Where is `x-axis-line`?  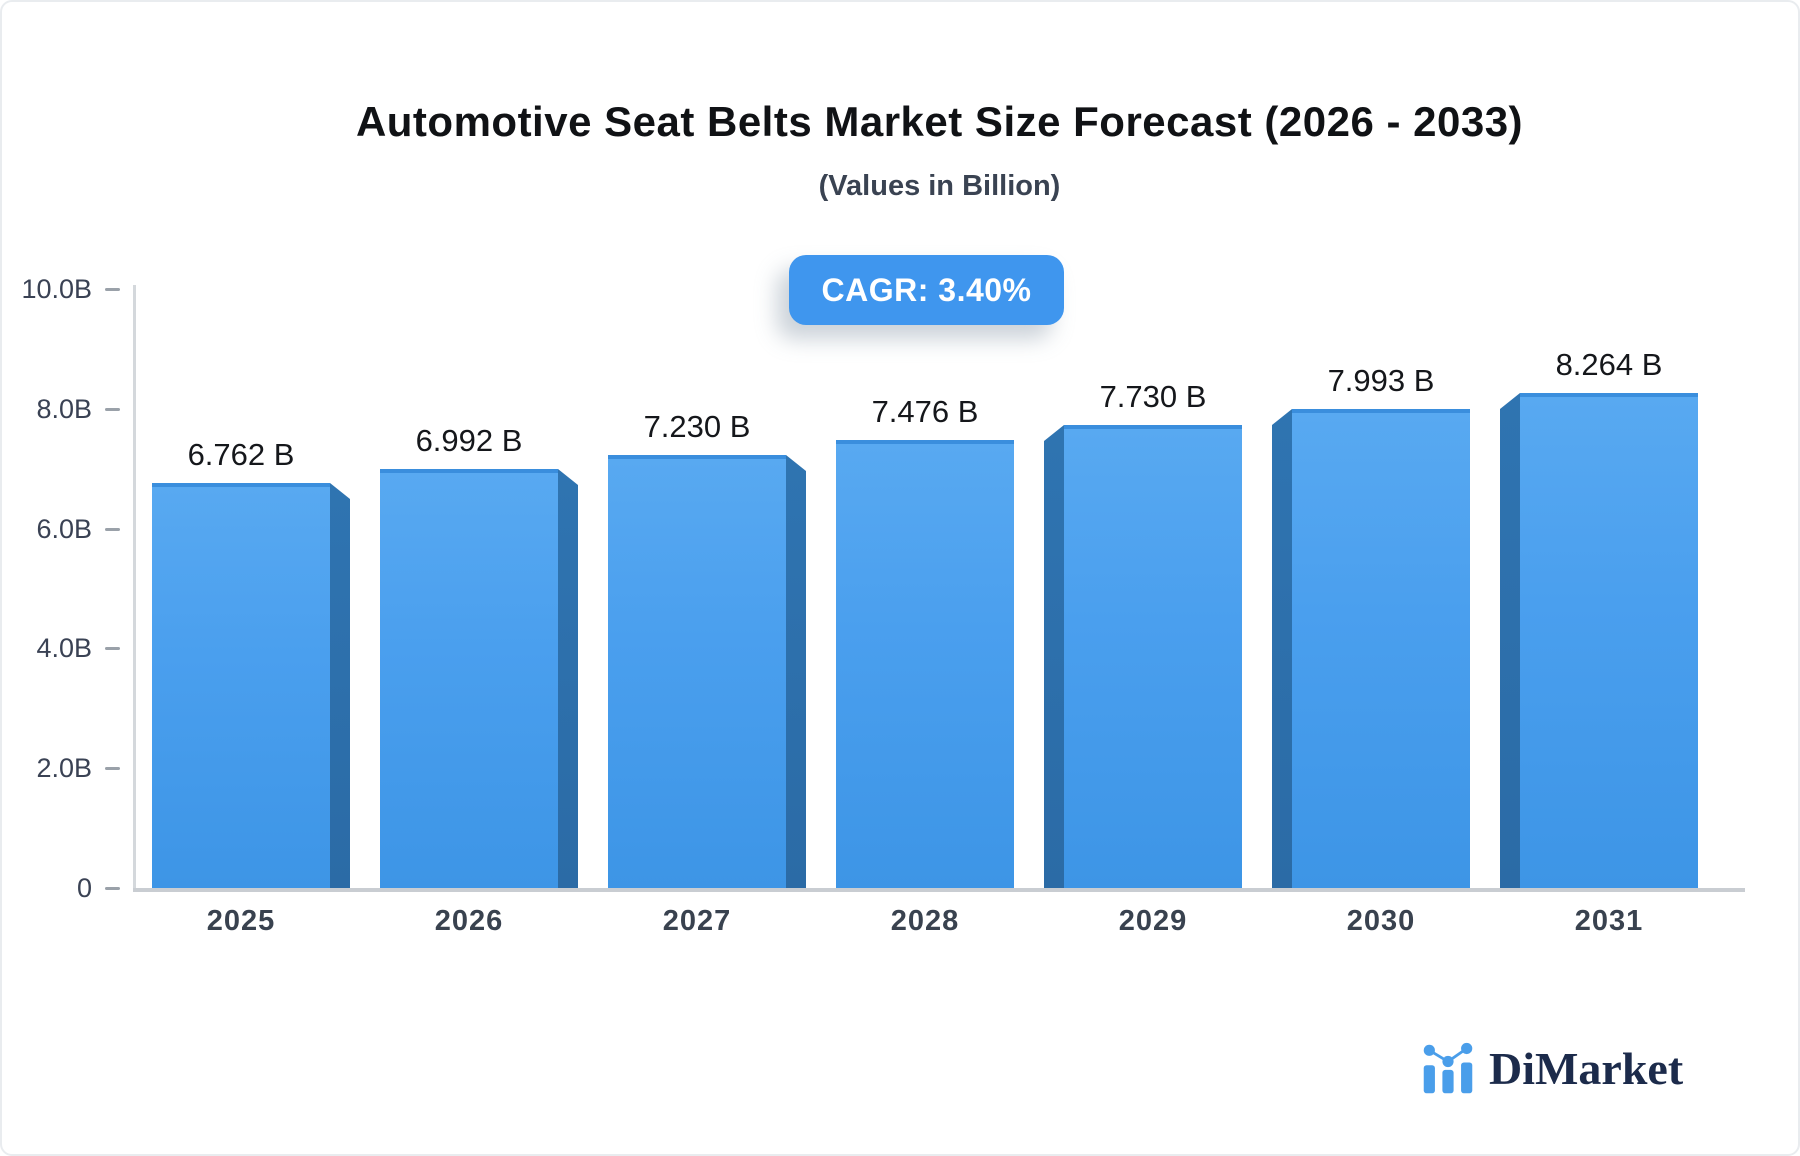
x-axis-line is located at coordinates (939, 890).